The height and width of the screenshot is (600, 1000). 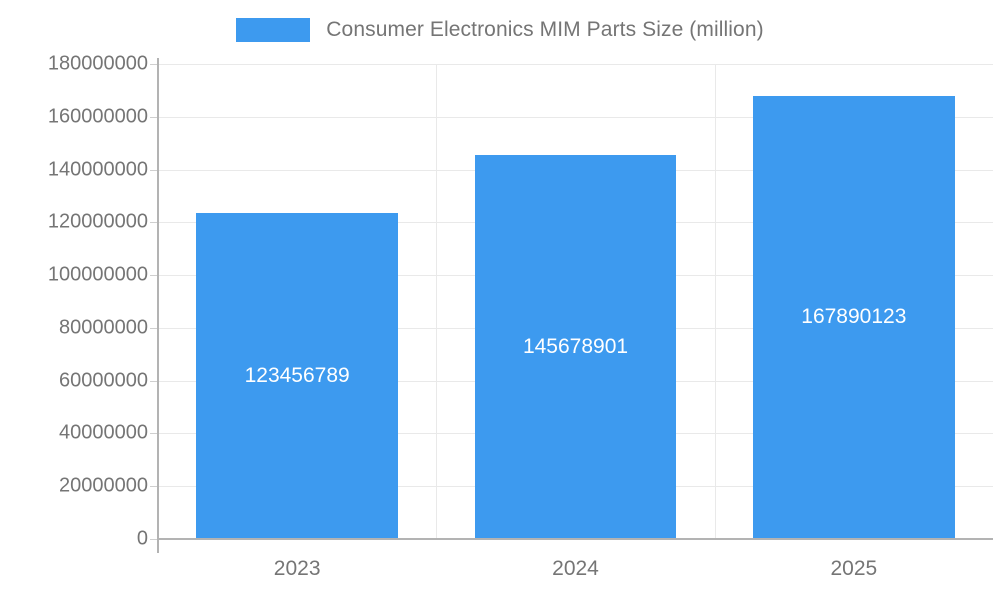 I want to click on y-axis-tick-label: 180000000, so click(x=97, y=63).